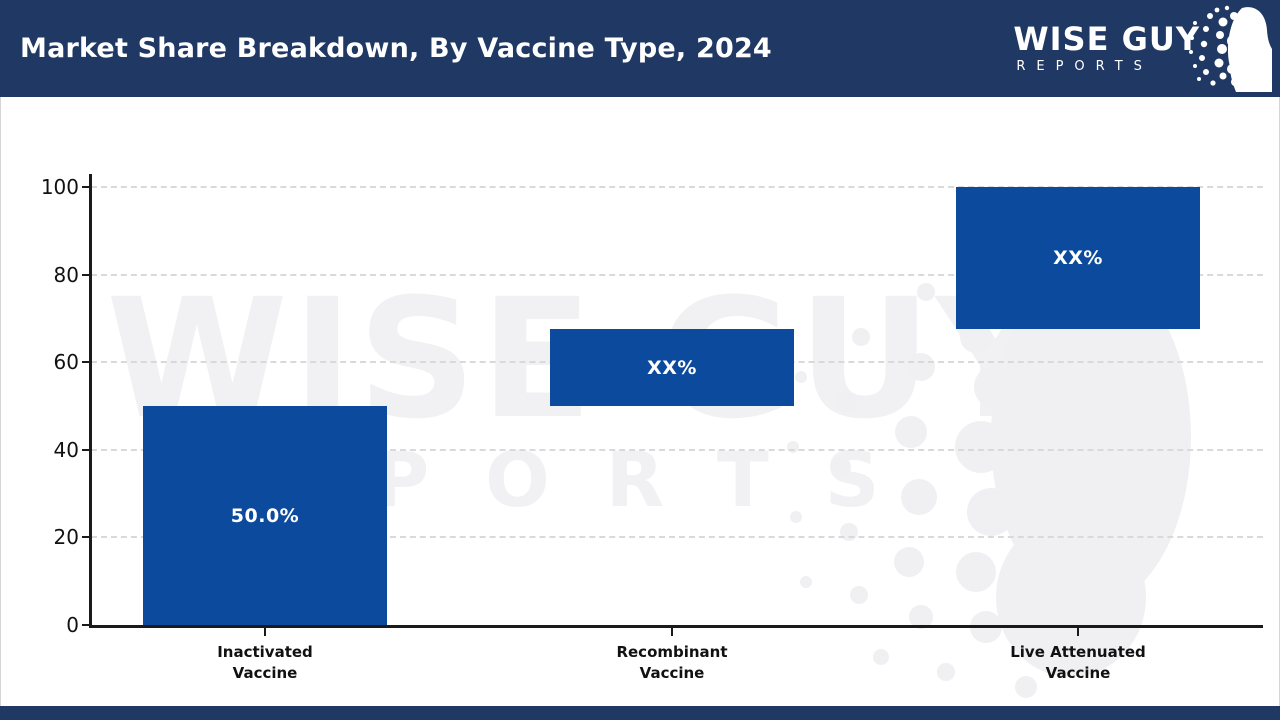 The width and height of the screenshot is (1280, 720). Describe the element at coordinates (1106, 39) in the screenshot. I see `brand-name: WISE GUY` at that location.